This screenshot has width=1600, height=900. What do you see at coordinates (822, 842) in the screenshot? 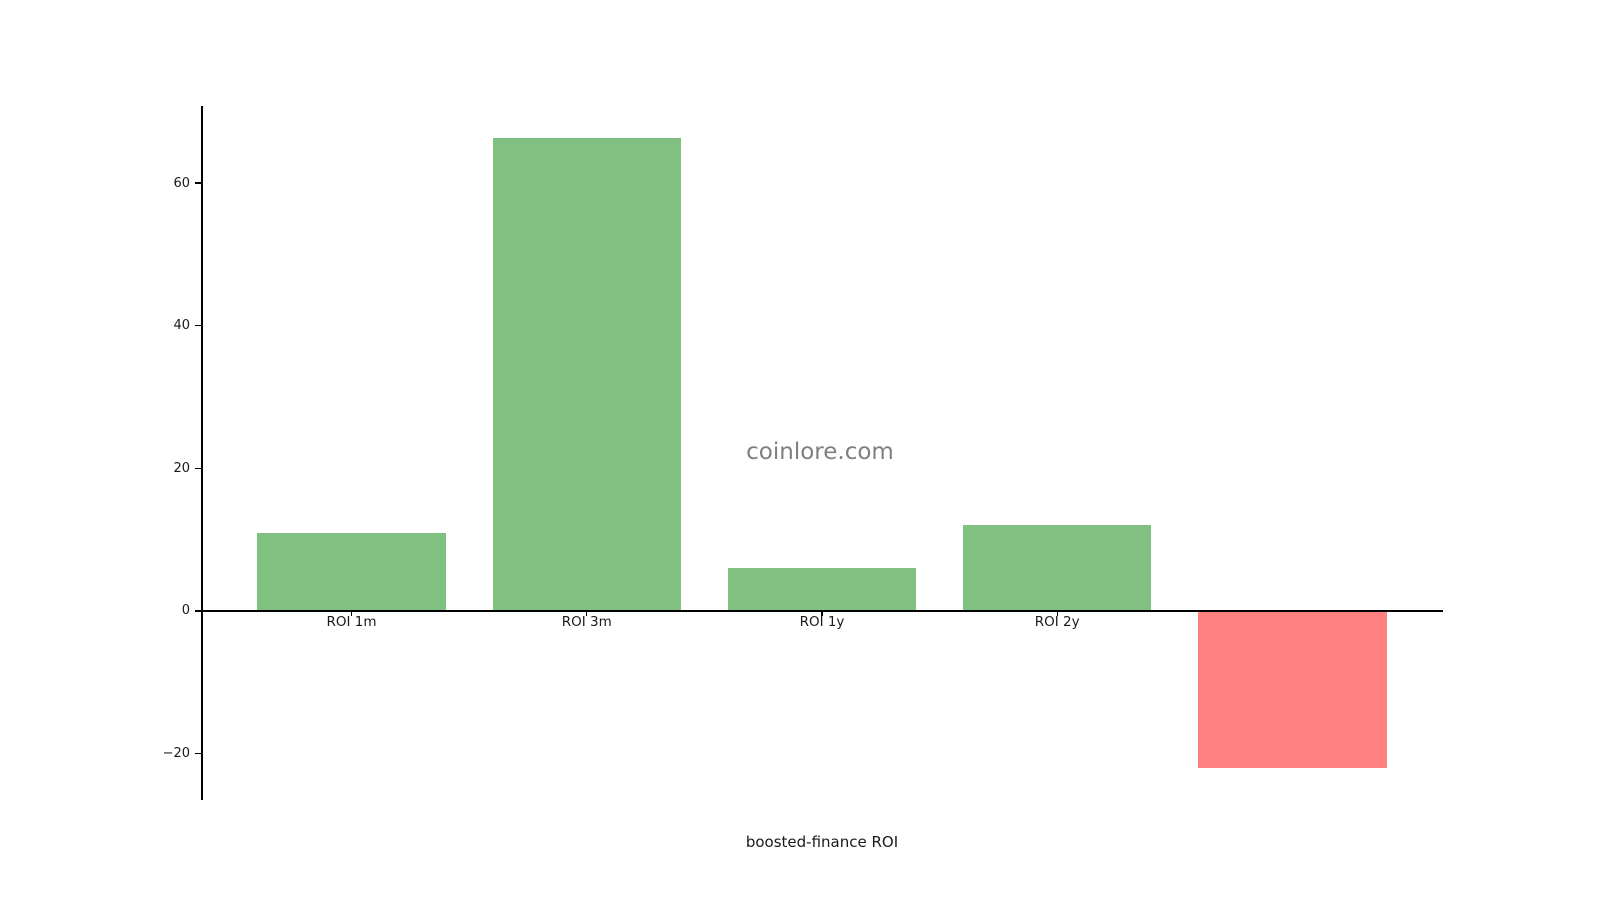
I see `chart-title: boosted-finance ROI` at bounding box center [822, 842].